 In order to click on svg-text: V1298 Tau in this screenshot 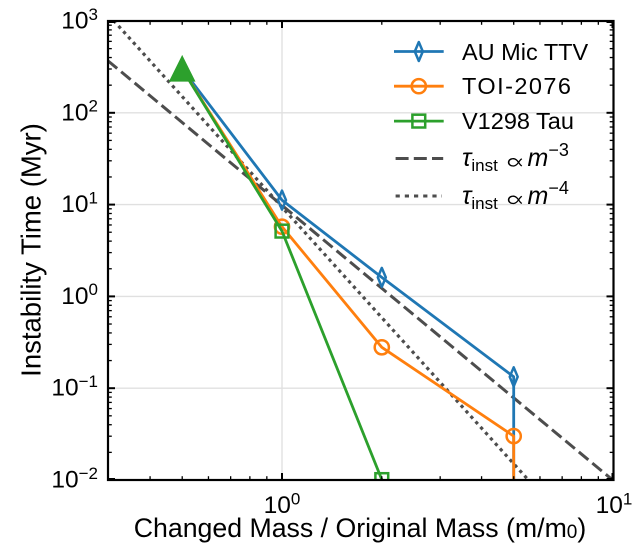, I will do `click(518, 121)`.